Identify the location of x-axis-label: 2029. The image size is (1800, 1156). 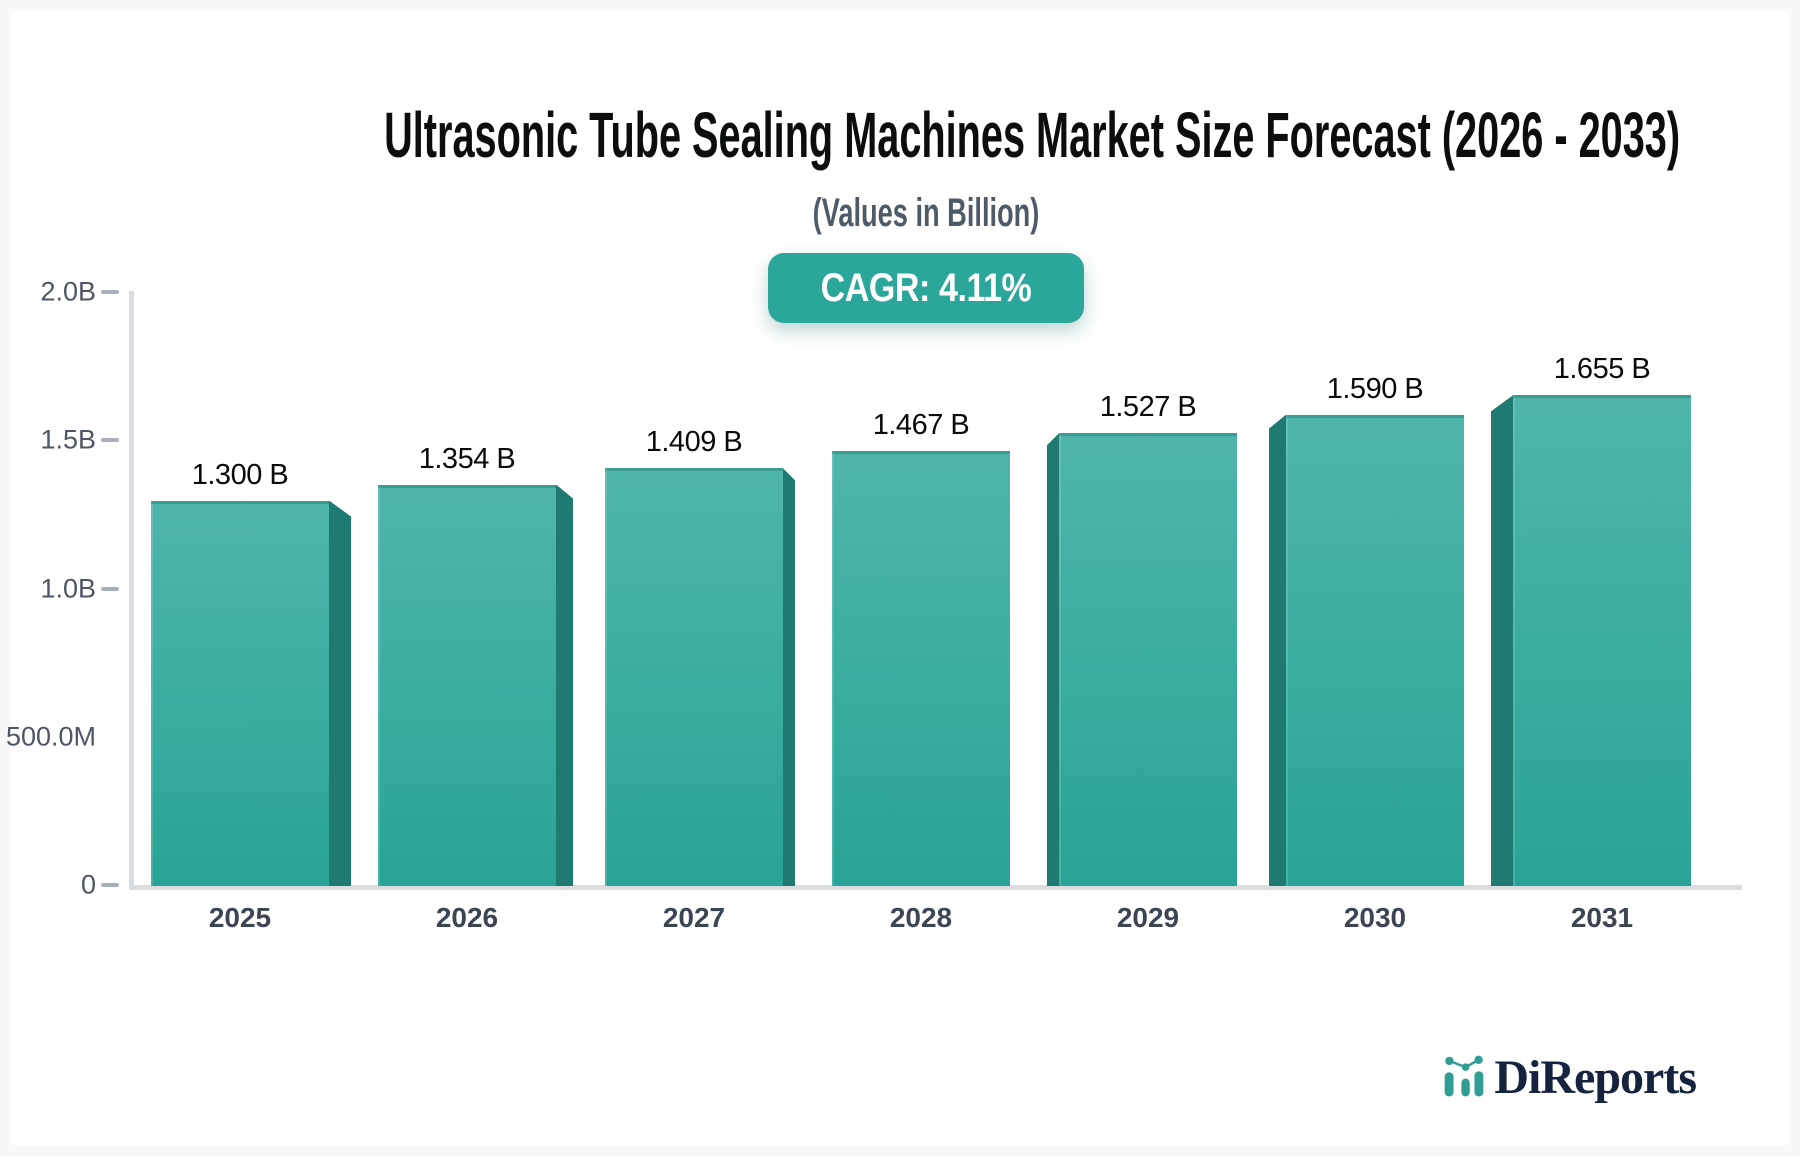
(1148, 917).